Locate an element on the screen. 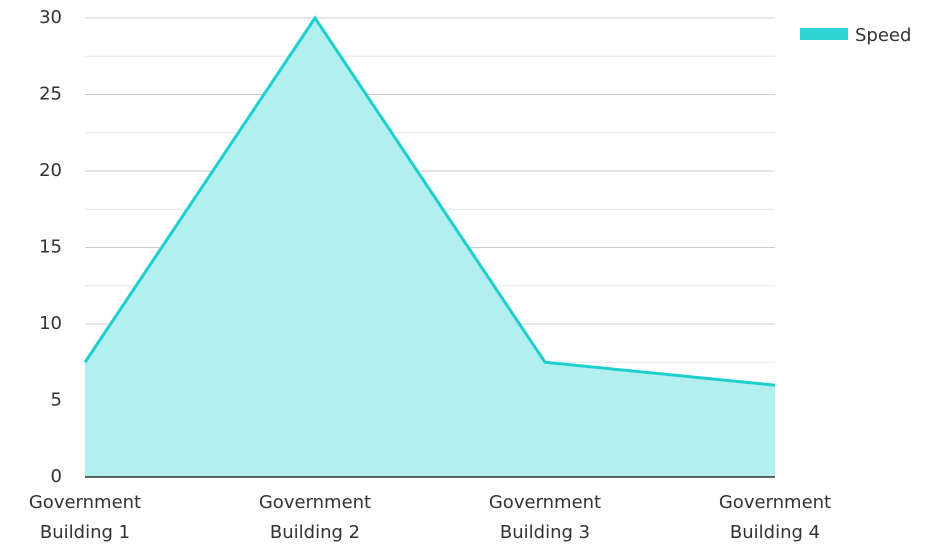 Image resolution: width=930 pixels, height=550 pixels. legend: Speed is located at coordinates (855, 35).